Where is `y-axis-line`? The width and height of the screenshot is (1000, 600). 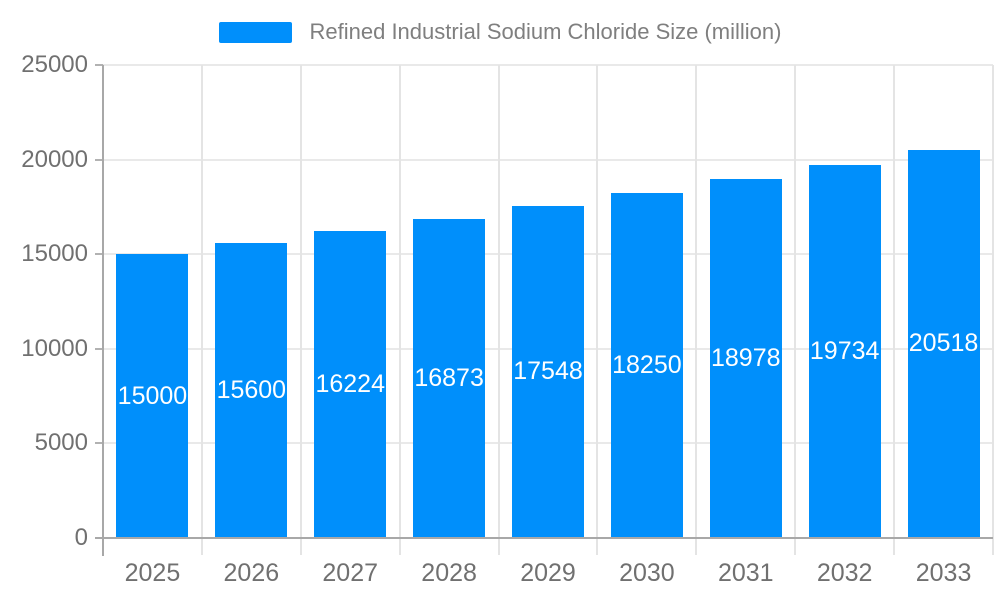
y-axis-line is located at coordinates (103, 310).